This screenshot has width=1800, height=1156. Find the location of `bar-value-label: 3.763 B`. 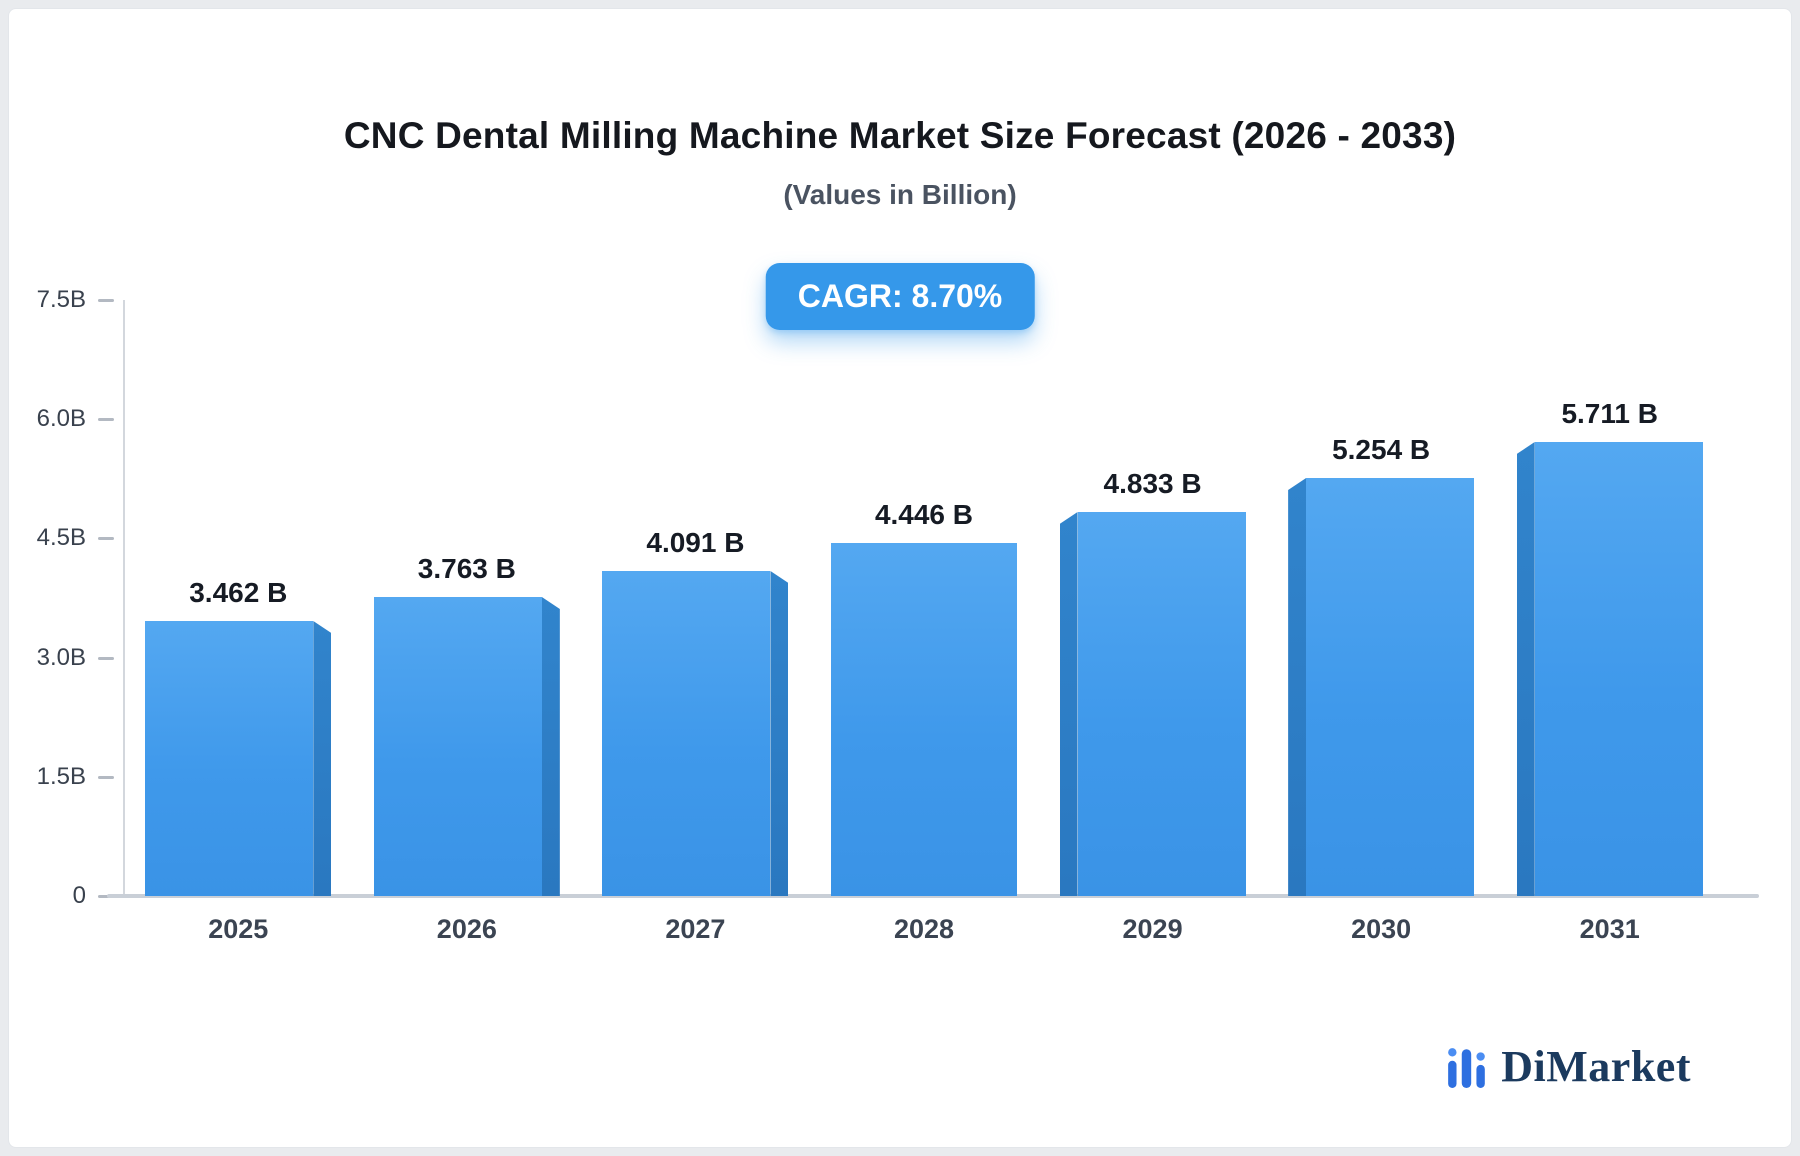

bar-value-label: 3.763 B is located at coordinates (466, 568).